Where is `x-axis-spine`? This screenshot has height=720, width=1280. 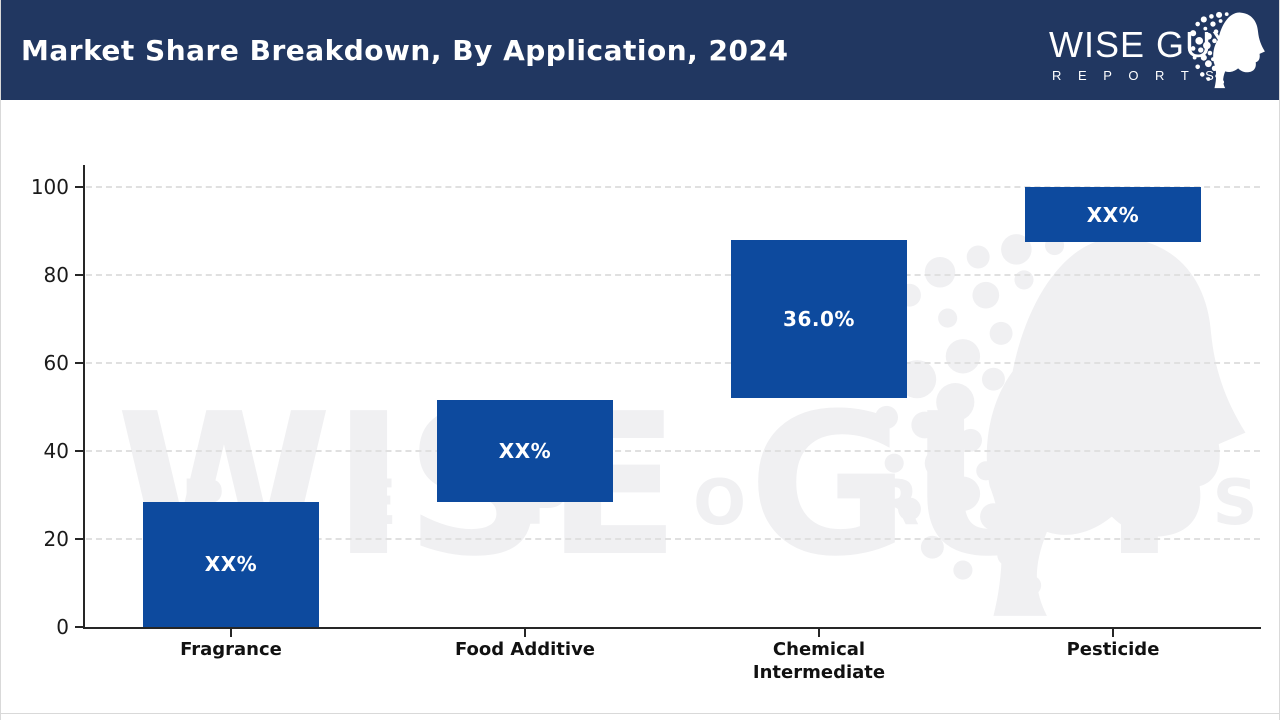
x-axis-spine is located at coordinates (672, 628).